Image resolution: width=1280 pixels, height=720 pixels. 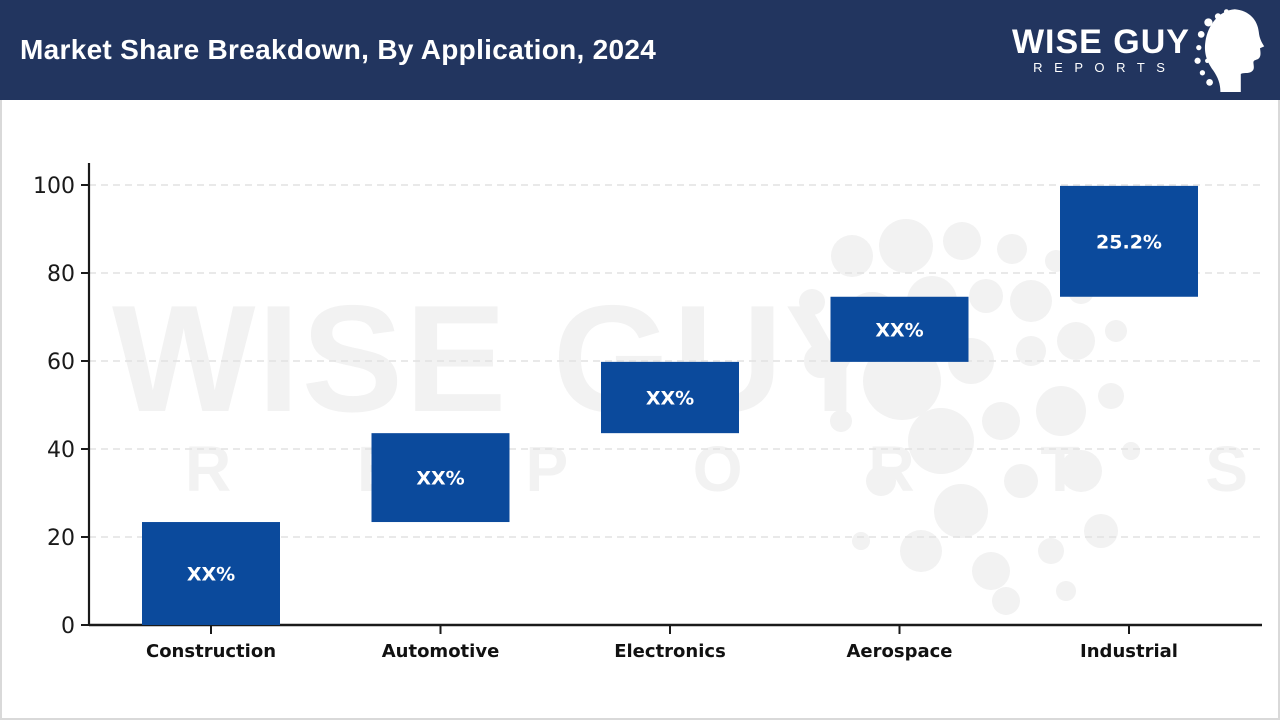 I want to click on ytick-label-60: 60, so click(x=61, y=362).